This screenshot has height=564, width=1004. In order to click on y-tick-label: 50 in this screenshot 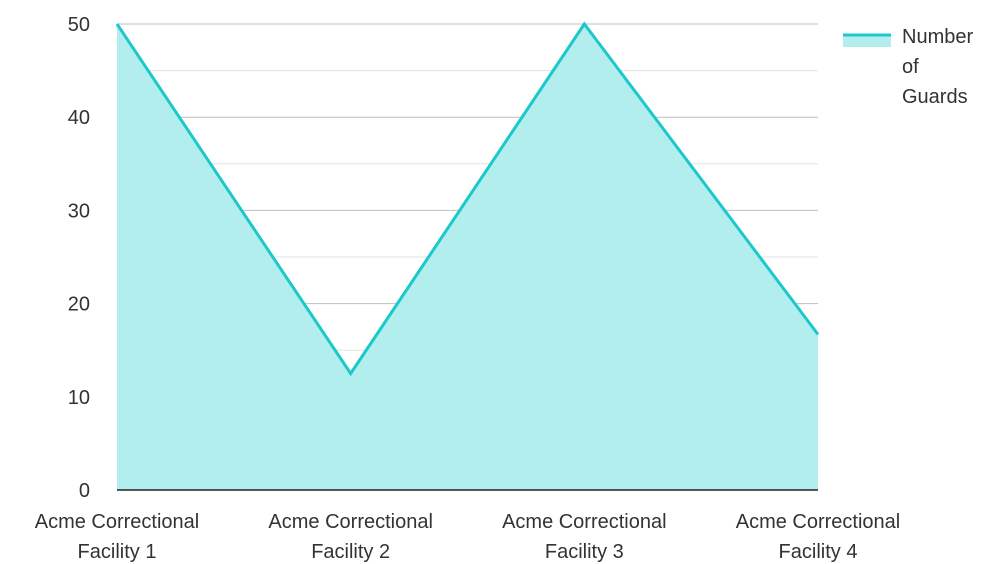, I will do `click(79, 25)`.